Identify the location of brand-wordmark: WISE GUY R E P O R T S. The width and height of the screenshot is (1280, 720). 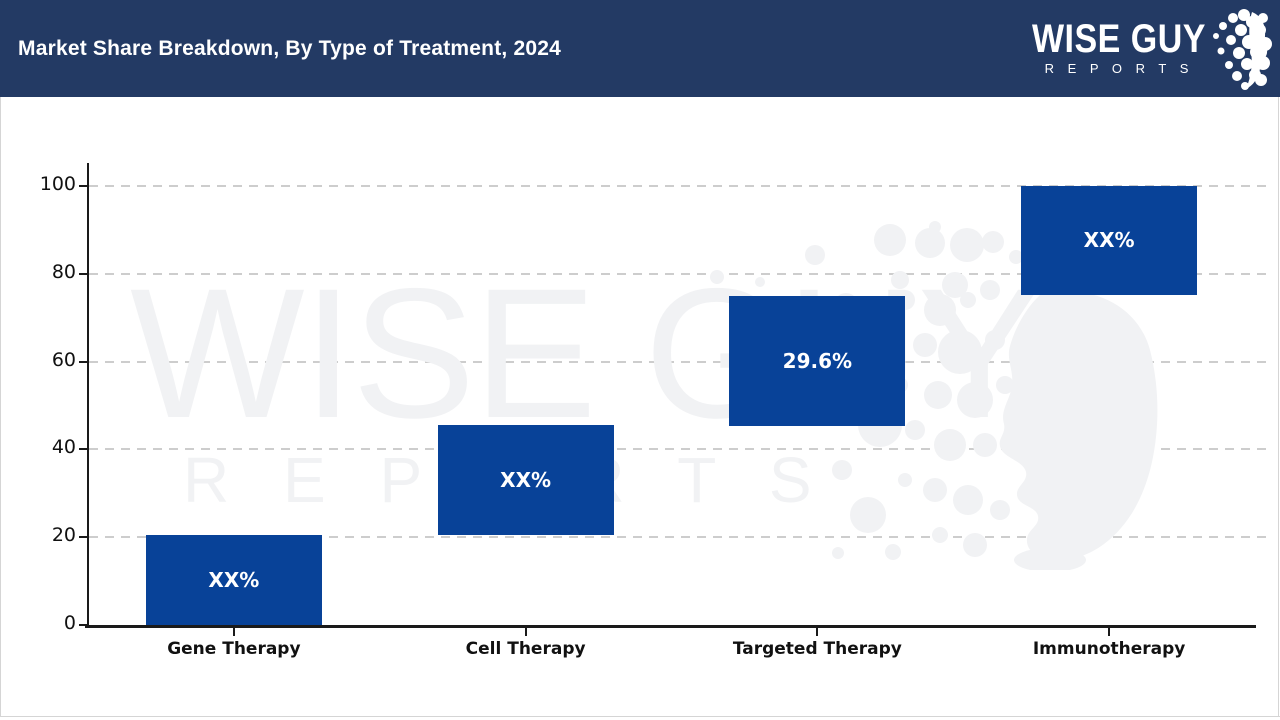
(1118, 46).